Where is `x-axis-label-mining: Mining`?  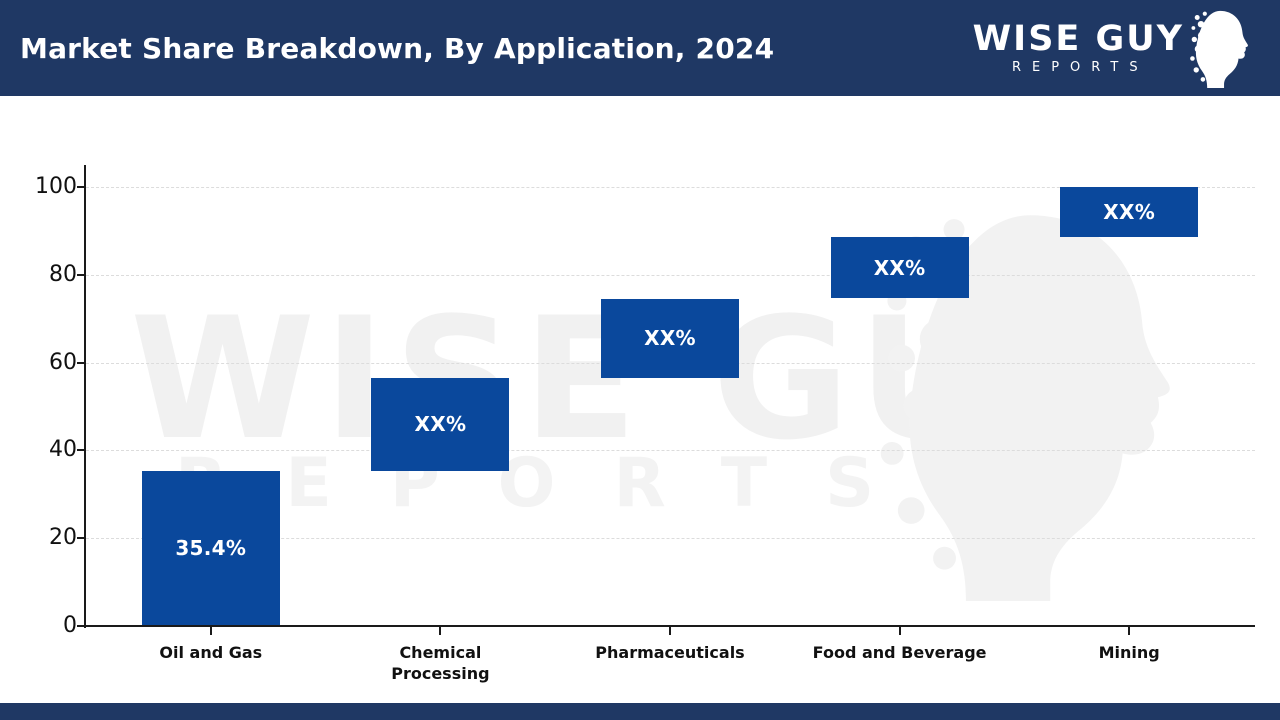 x-axis-label-mining: Mining is located at coordinates (1129, 652).